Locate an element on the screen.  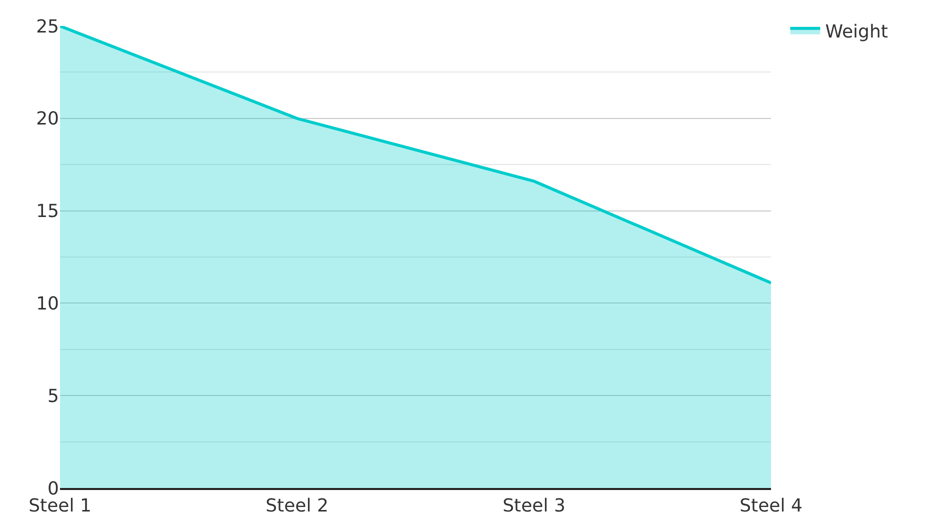
legend-label: Weight is located at coordinates (856, 31).